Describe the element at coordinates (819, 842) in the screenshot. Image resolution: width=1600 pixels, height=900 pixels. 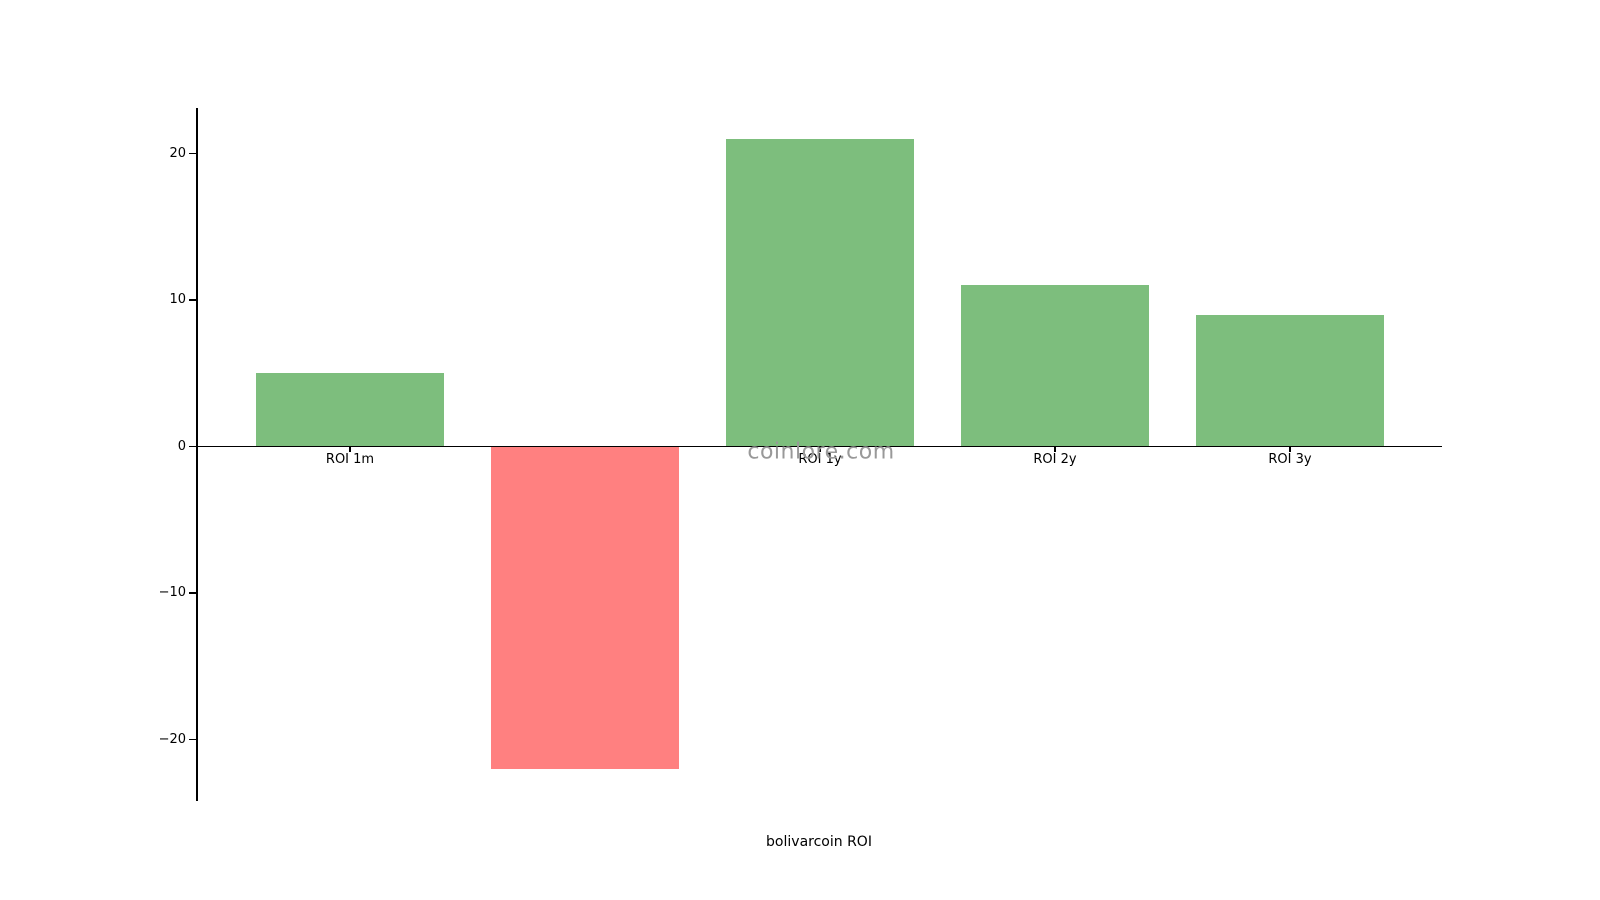
I see `x-axis-title: bolivarcoin ROI` at that location.